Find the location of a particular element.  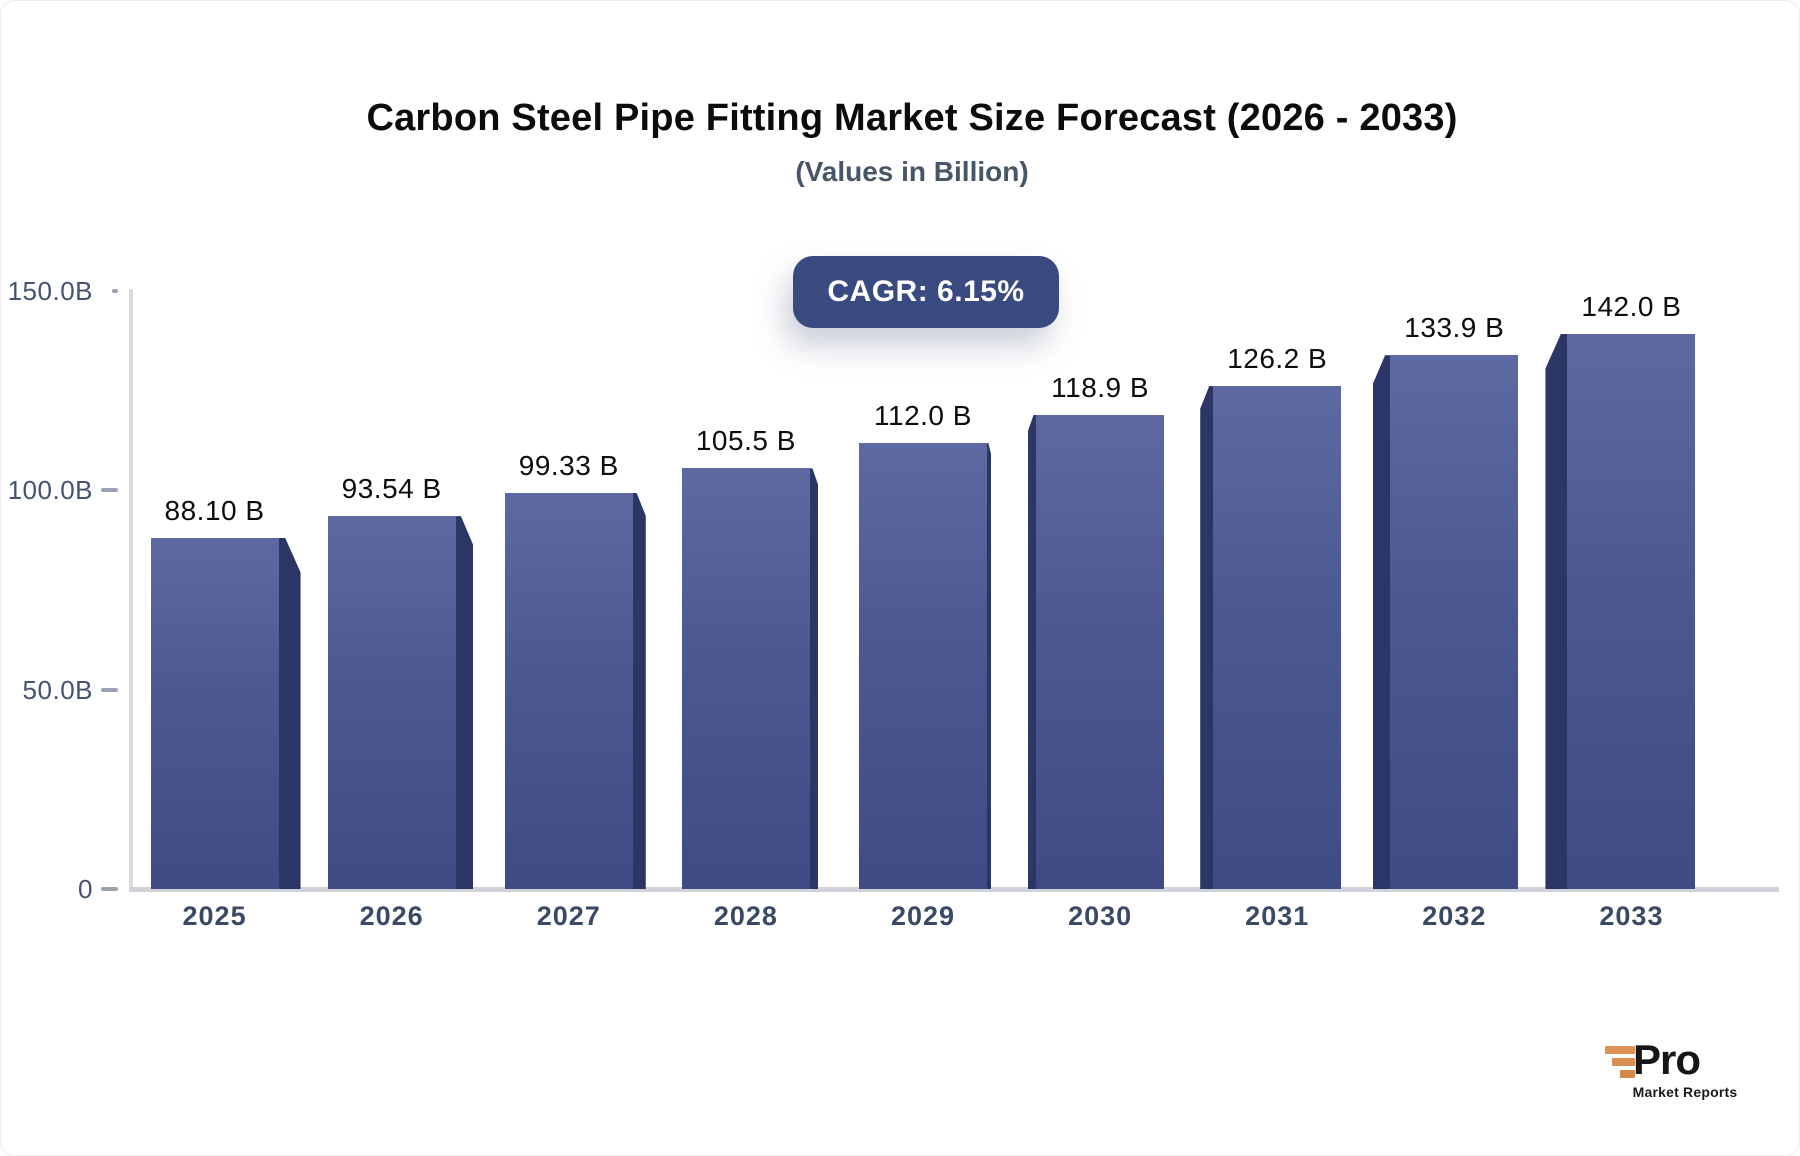

bar-slot: 126.2 B is located at coordinates (1277, 590).